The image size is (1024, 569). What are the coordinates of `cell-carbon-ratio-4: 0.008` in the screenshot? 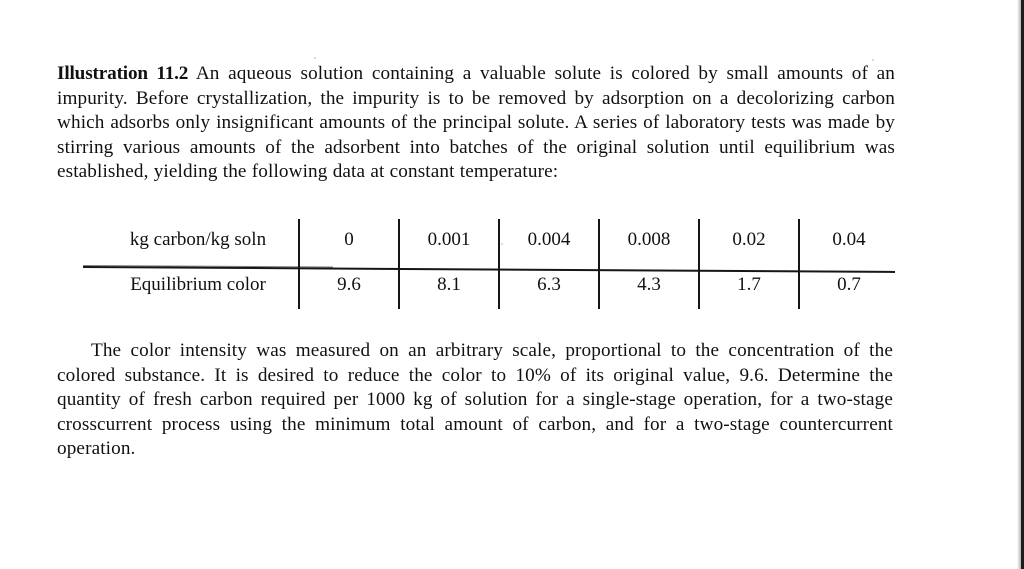 It's located at (648, 240).